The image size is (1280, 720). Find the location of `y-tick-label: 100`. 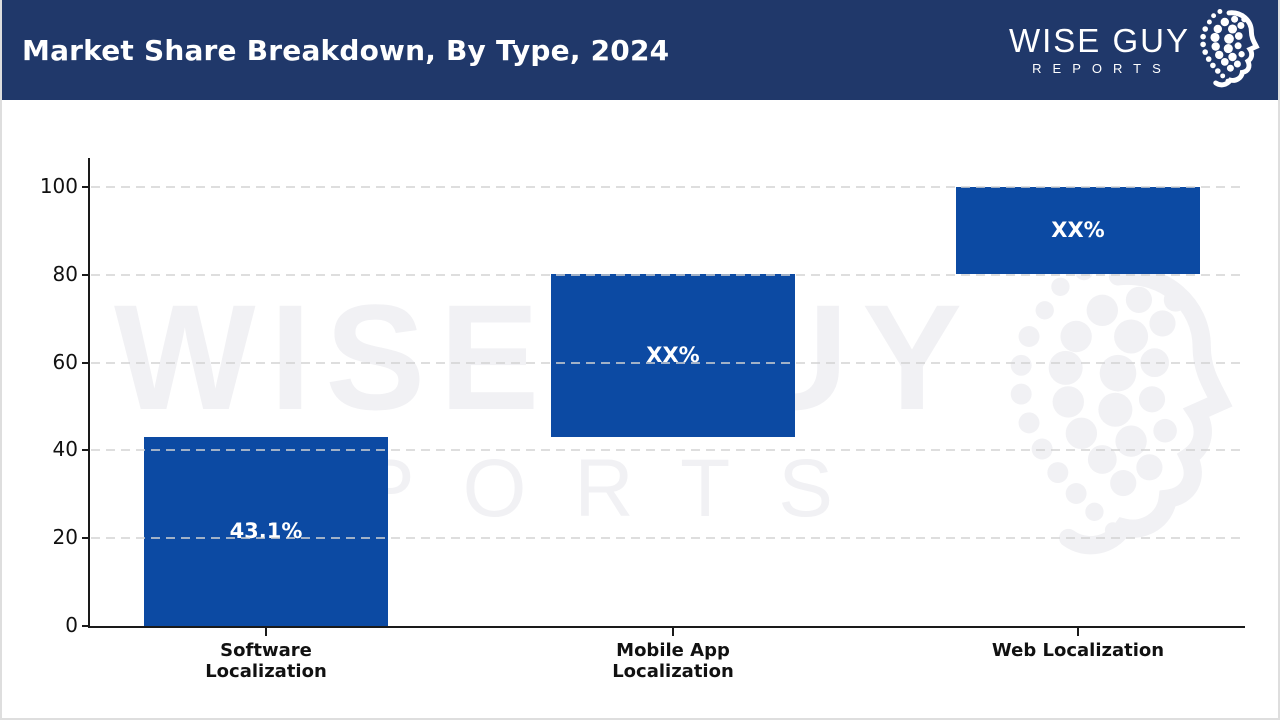

y-tick-label: 100 is located at coordinates (58, 186).